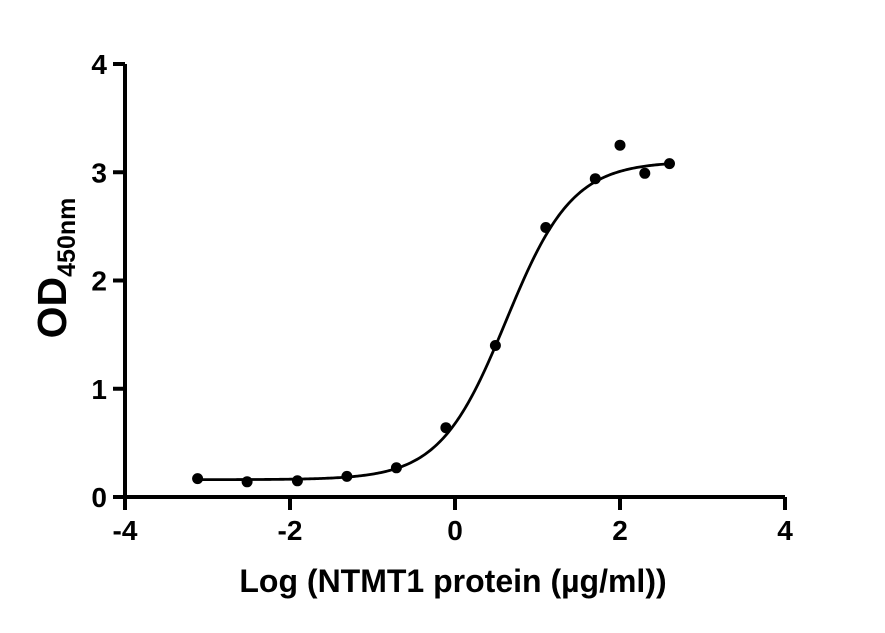 The image size is (885, 633). Describe the element at coordinates (125, 530) in the screenshot. I see `x-tick-label--4: -4` at that location.